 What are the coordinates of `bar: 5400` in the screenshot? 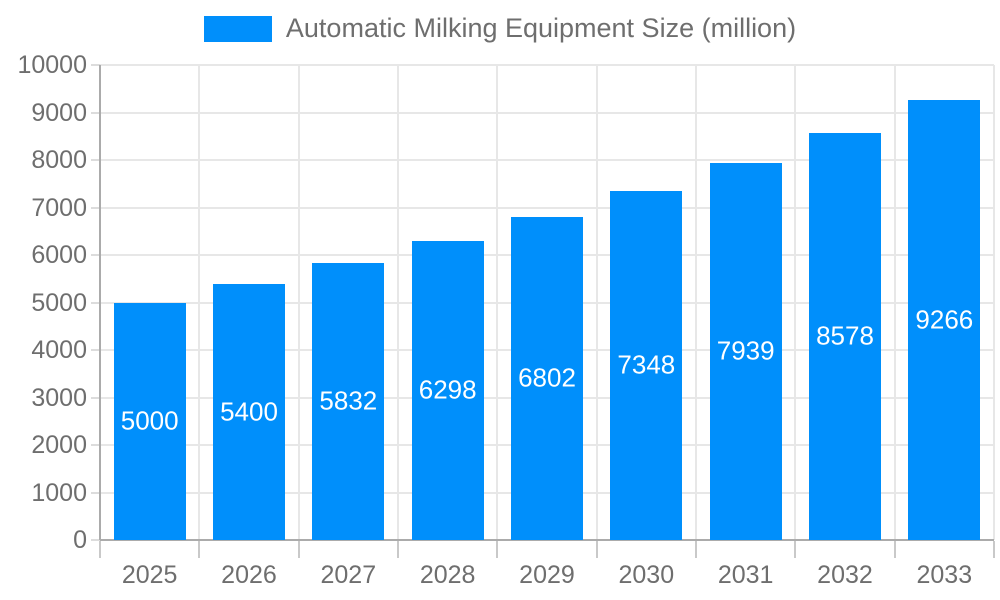 It's located at (249, 411).